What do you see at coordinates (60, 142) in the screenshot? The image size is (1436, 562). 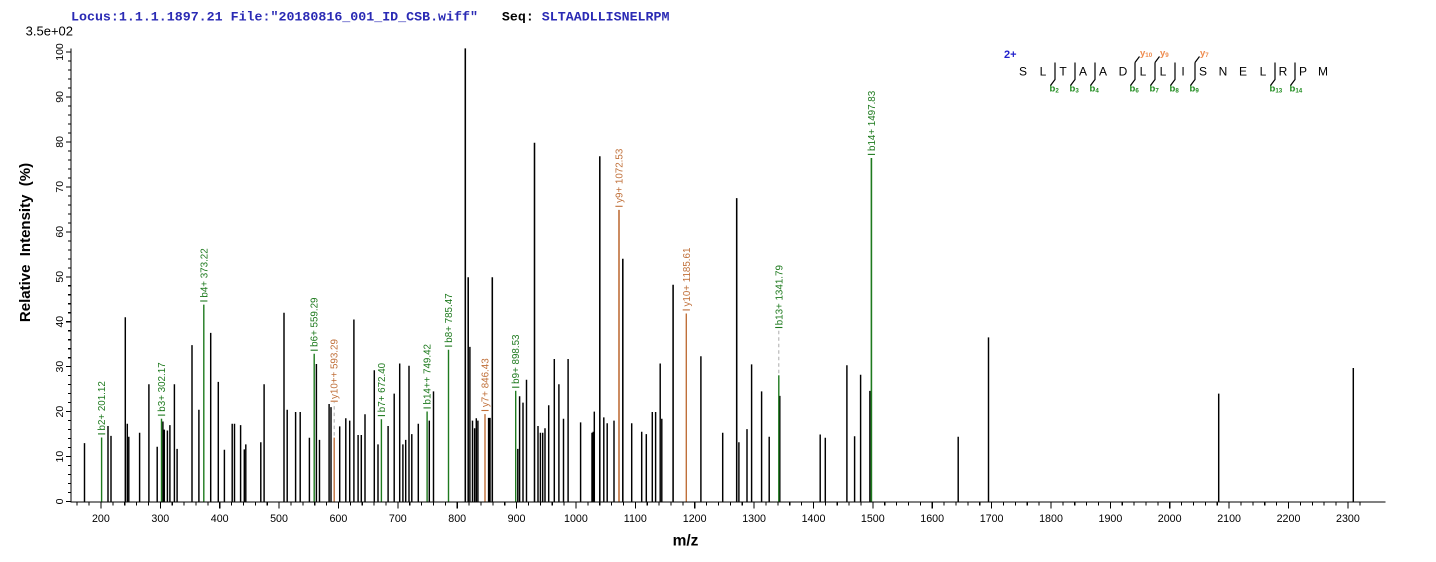 I see `svg-text: 80` at bounding box center [60, 142].